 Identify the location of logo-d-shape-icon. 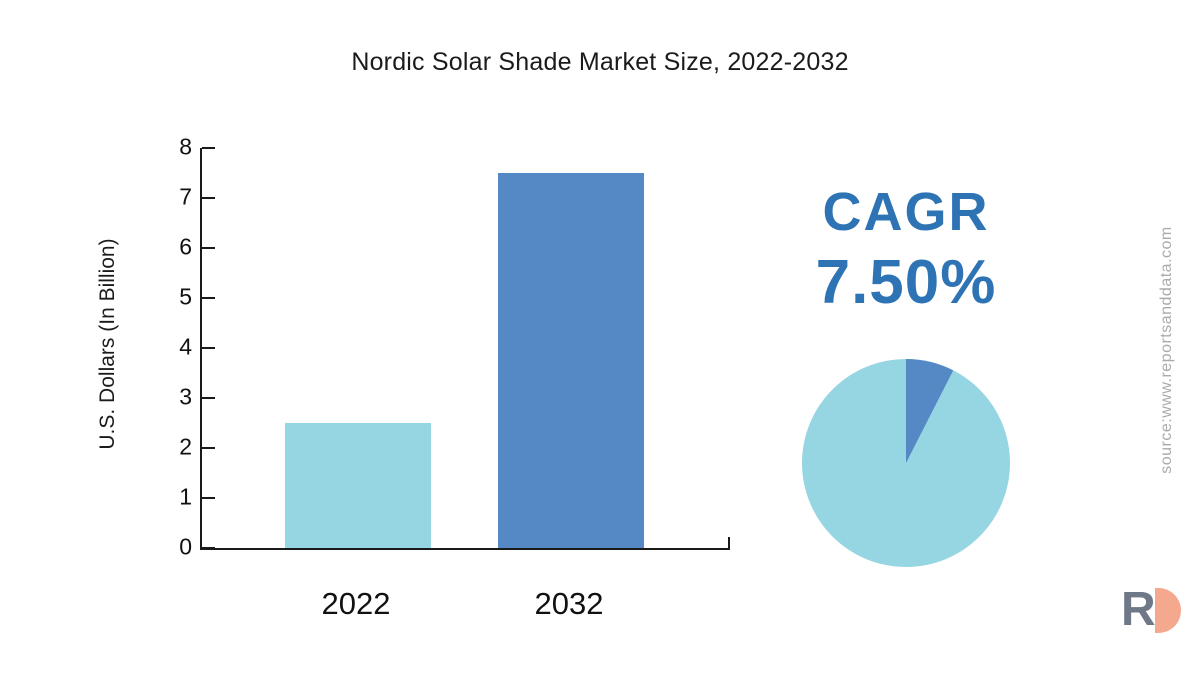
(1167, 610).